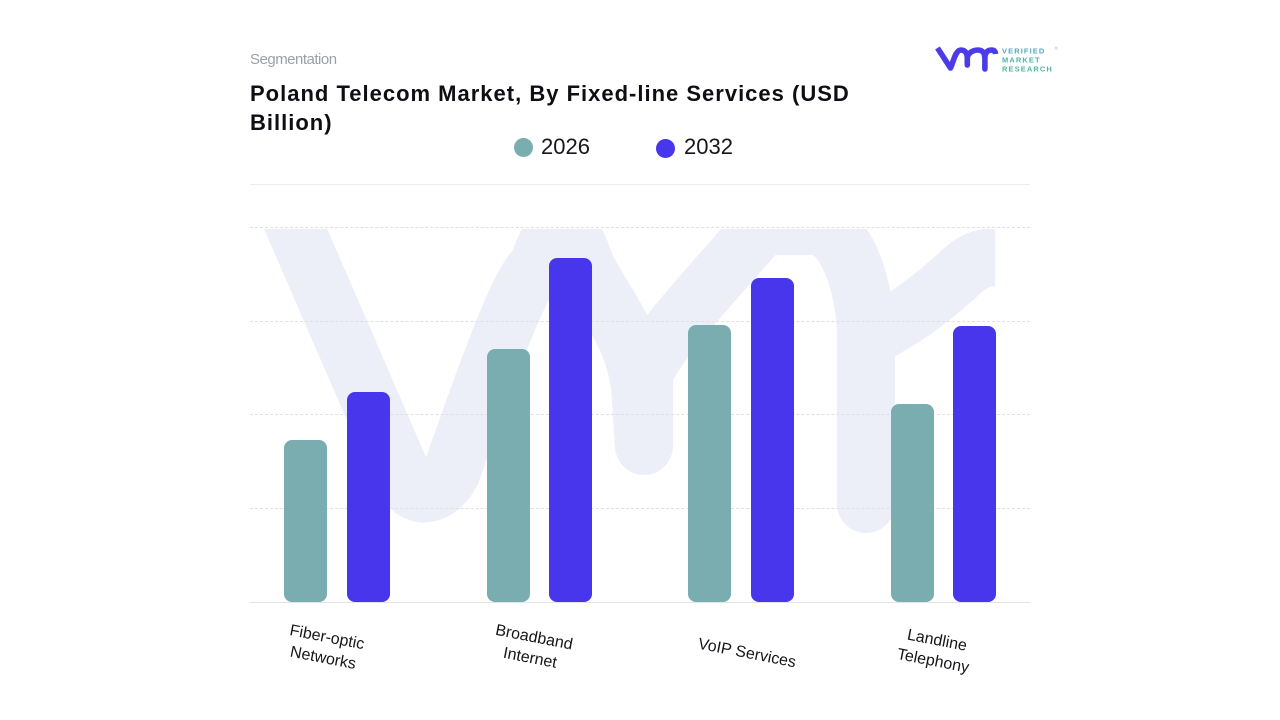 The height and width of the screenshot is (720, 1280). What do you see at coordinates (1023, 51) in the screenshot?
I see `svg-text: VERIFIED` at bounding box center [1023, 51].